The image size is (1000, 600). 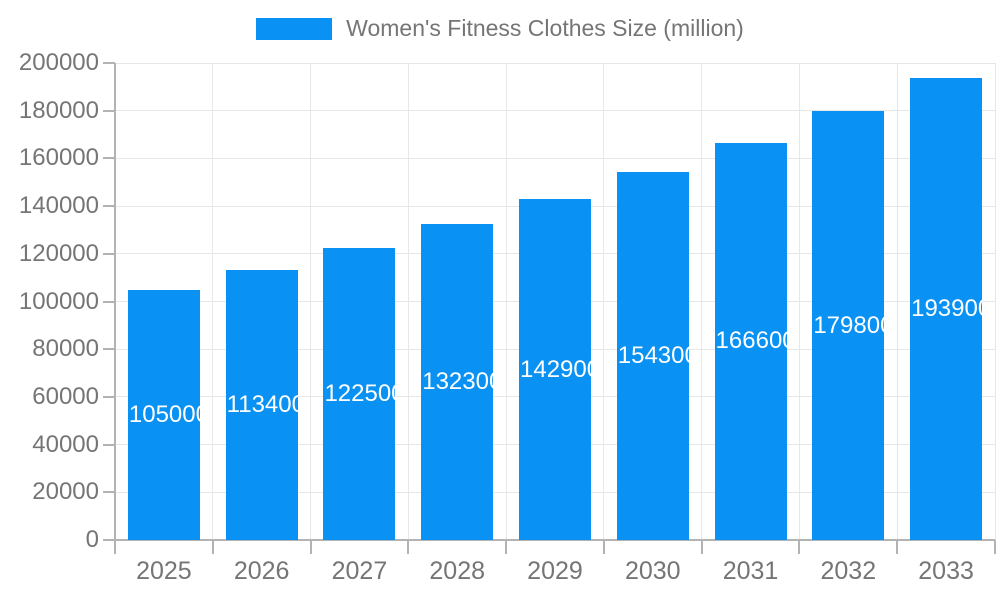 What do you see at coordinates (848, 571) in the screenshot?
I see `x-tick-label: 2032` at bounding box center [848, 571].